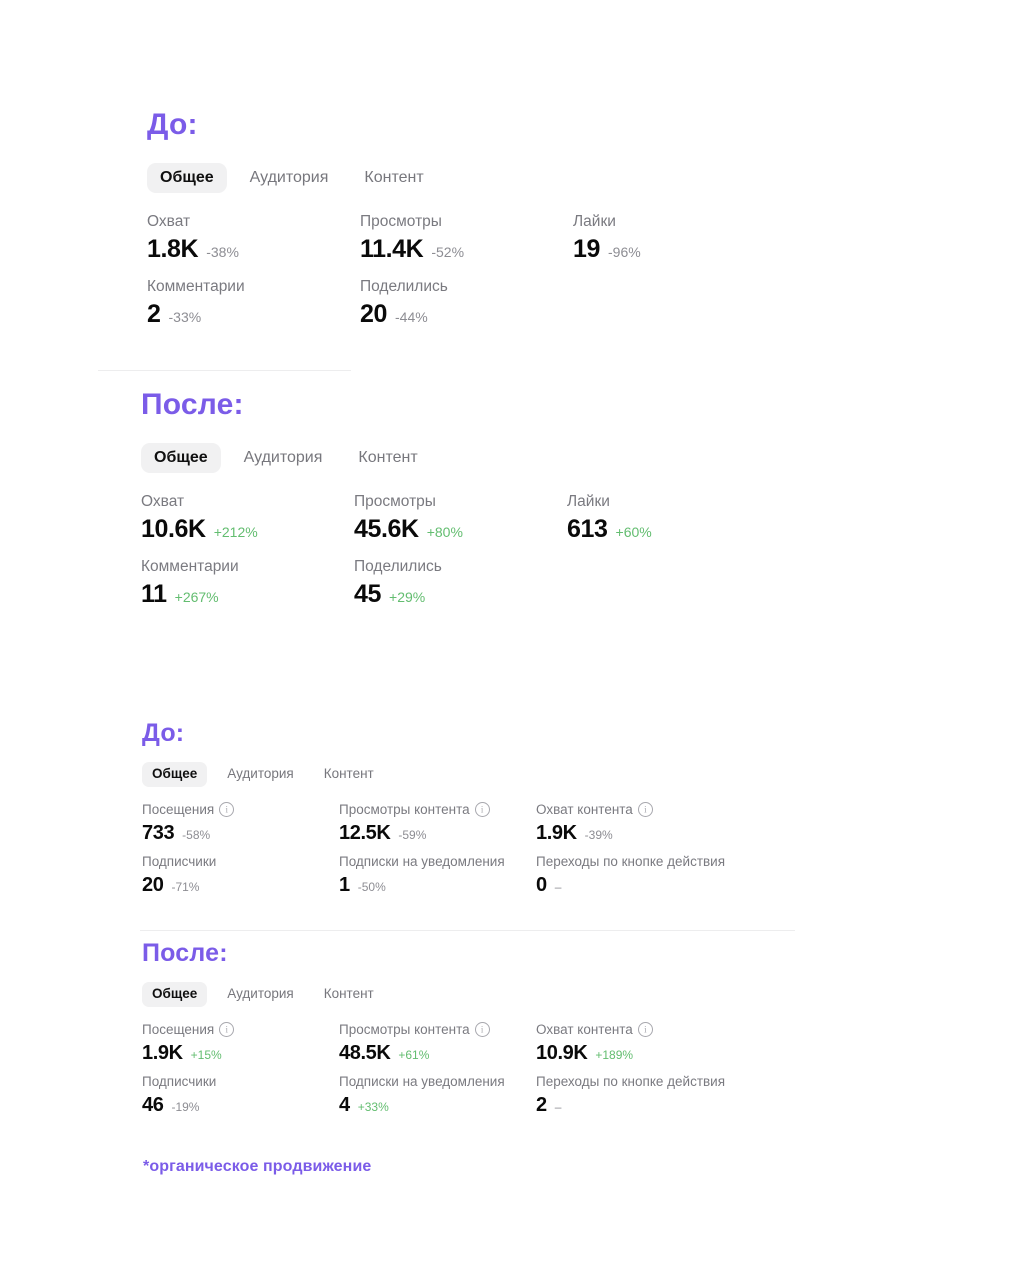 Image resolution: width=1023 pixels, height=1280 pixels. I want to click on metric-label: Посещения, so click(240, 1030).